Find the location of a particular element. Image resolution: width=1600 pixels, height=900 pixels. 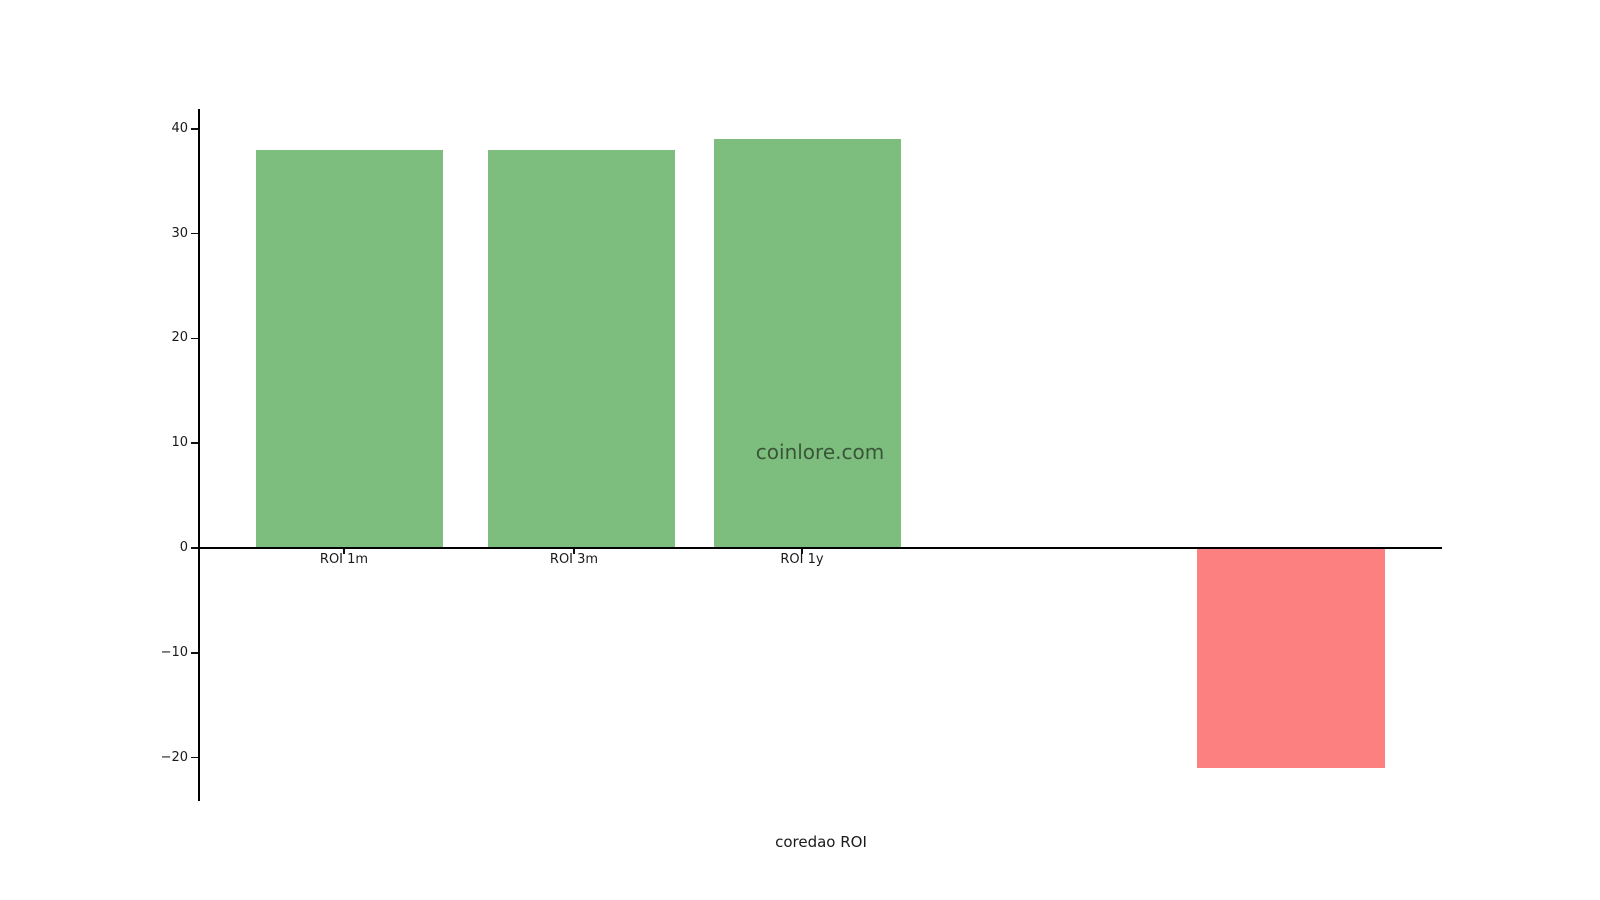

x-tick-label: ROI 1m is located at coordinates (344, 559).